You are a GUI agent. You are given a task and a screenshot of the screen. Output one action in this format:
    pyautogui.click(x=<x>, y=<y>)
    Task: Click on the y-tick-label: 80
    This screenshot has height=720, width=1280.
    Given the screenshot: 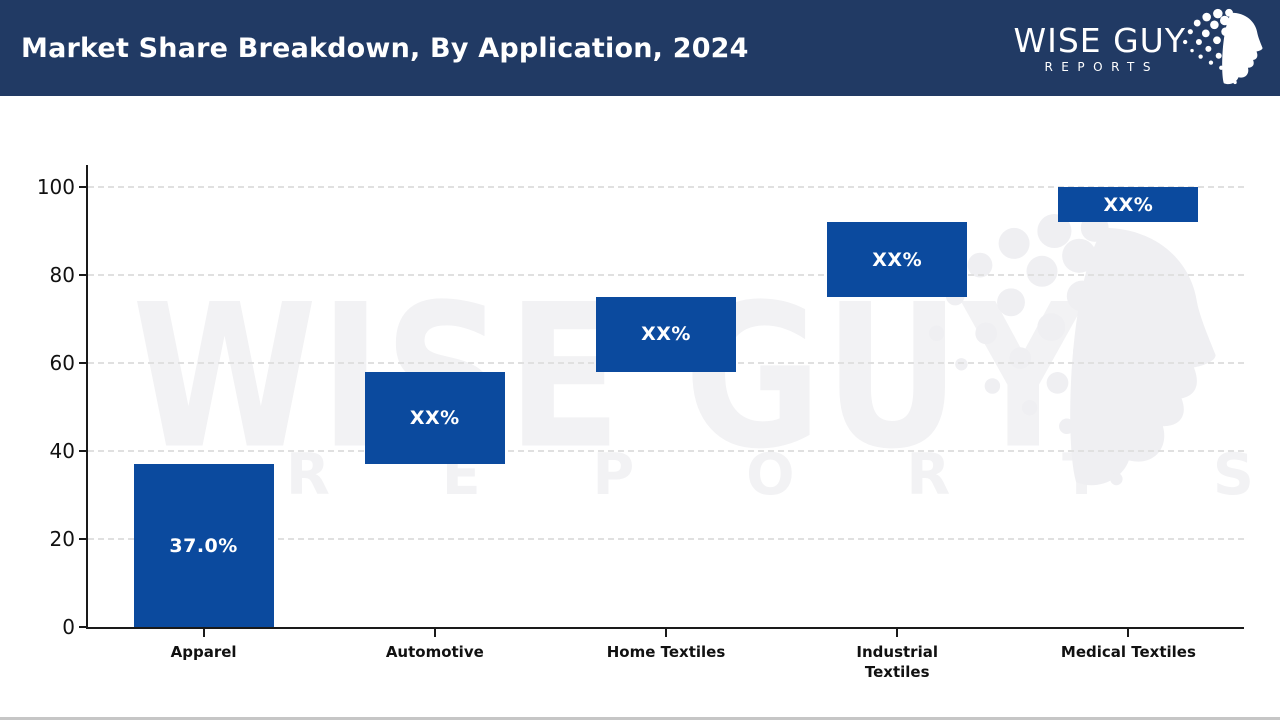 What is the action you would take?
    pyautogui.click(x=62, y=275)
    